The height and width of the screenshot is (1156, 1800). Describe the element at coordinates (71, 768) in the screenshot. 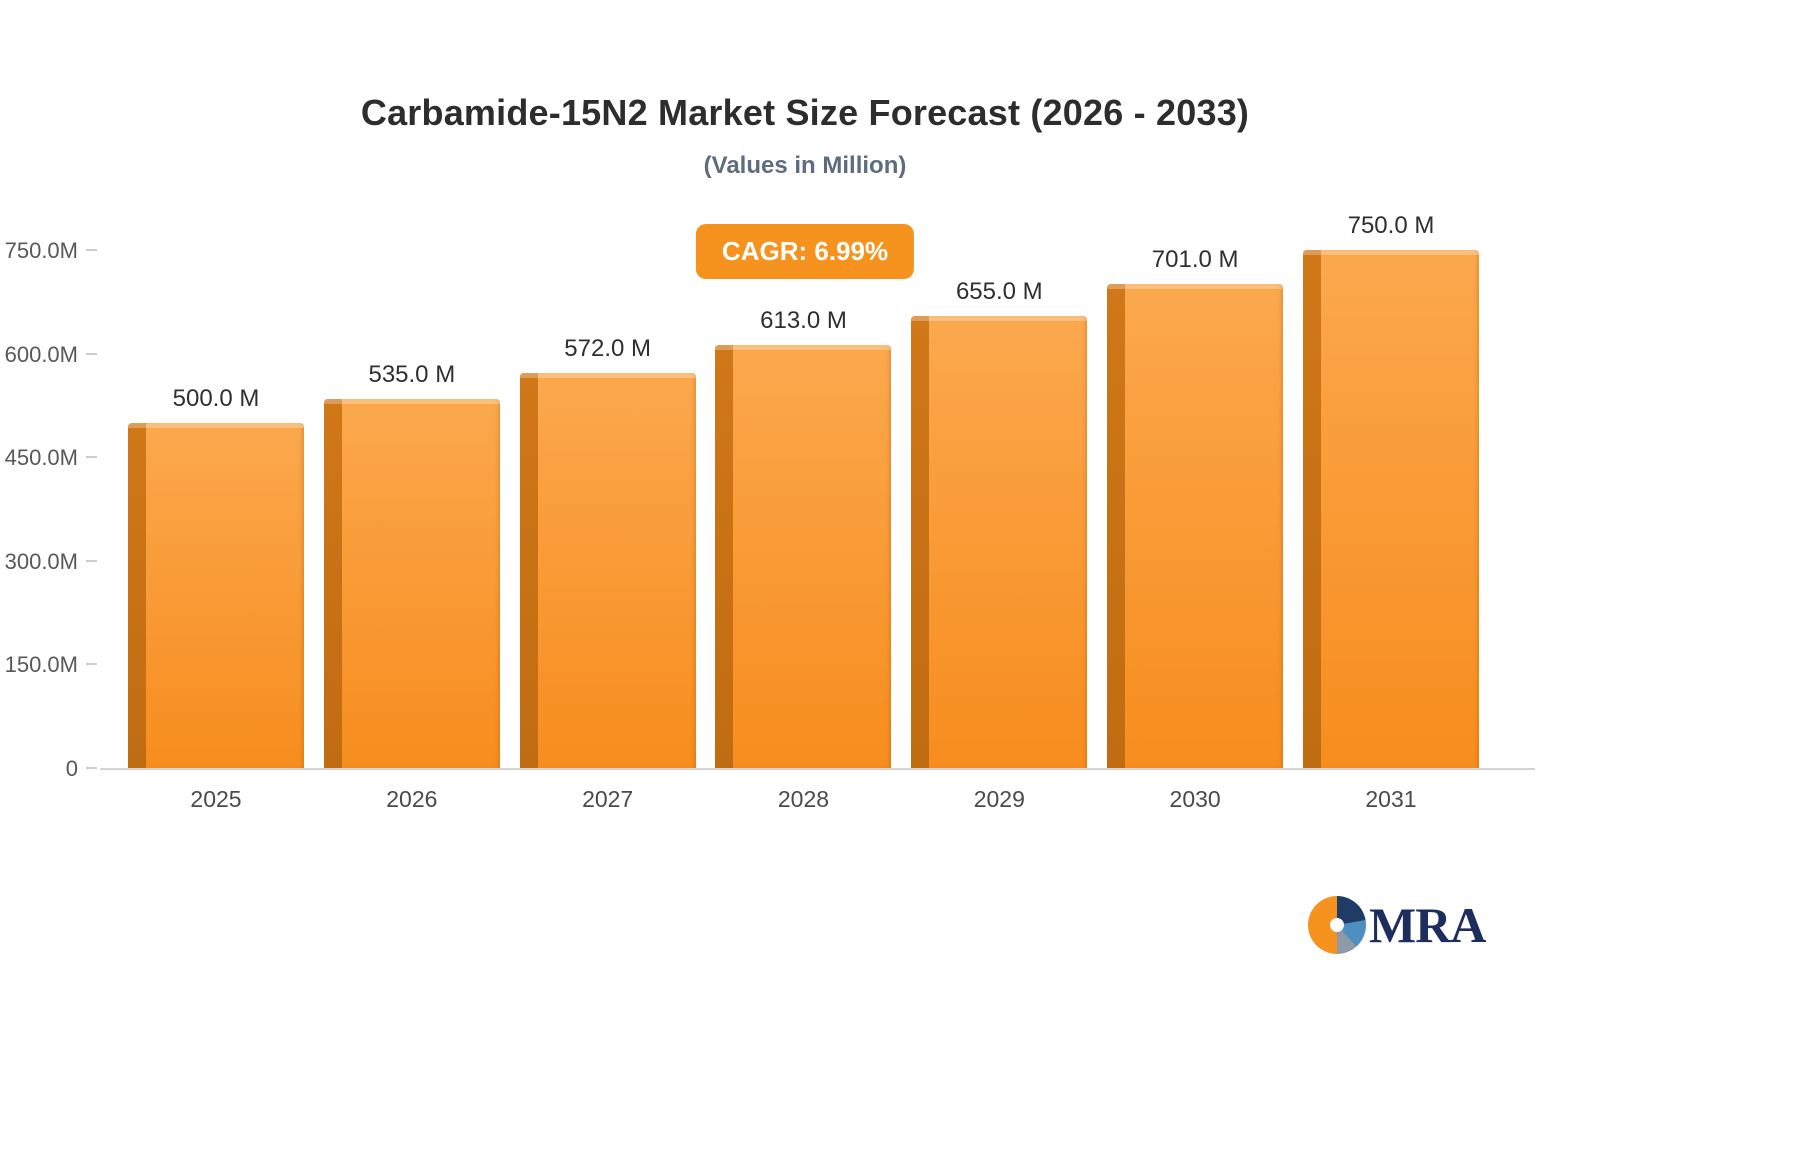

I see `y-tick-label: 0` at that location.